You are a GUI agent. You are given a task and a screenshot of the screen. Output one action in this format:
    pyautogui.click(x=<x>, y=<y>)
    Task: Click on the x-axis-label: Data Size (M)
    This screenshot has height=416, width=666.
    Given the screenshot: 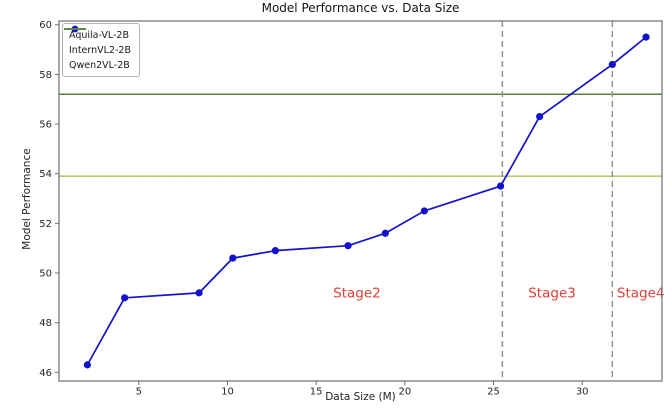 What is the action you would take?
    pyautogui.click(x=360, y=397)
    